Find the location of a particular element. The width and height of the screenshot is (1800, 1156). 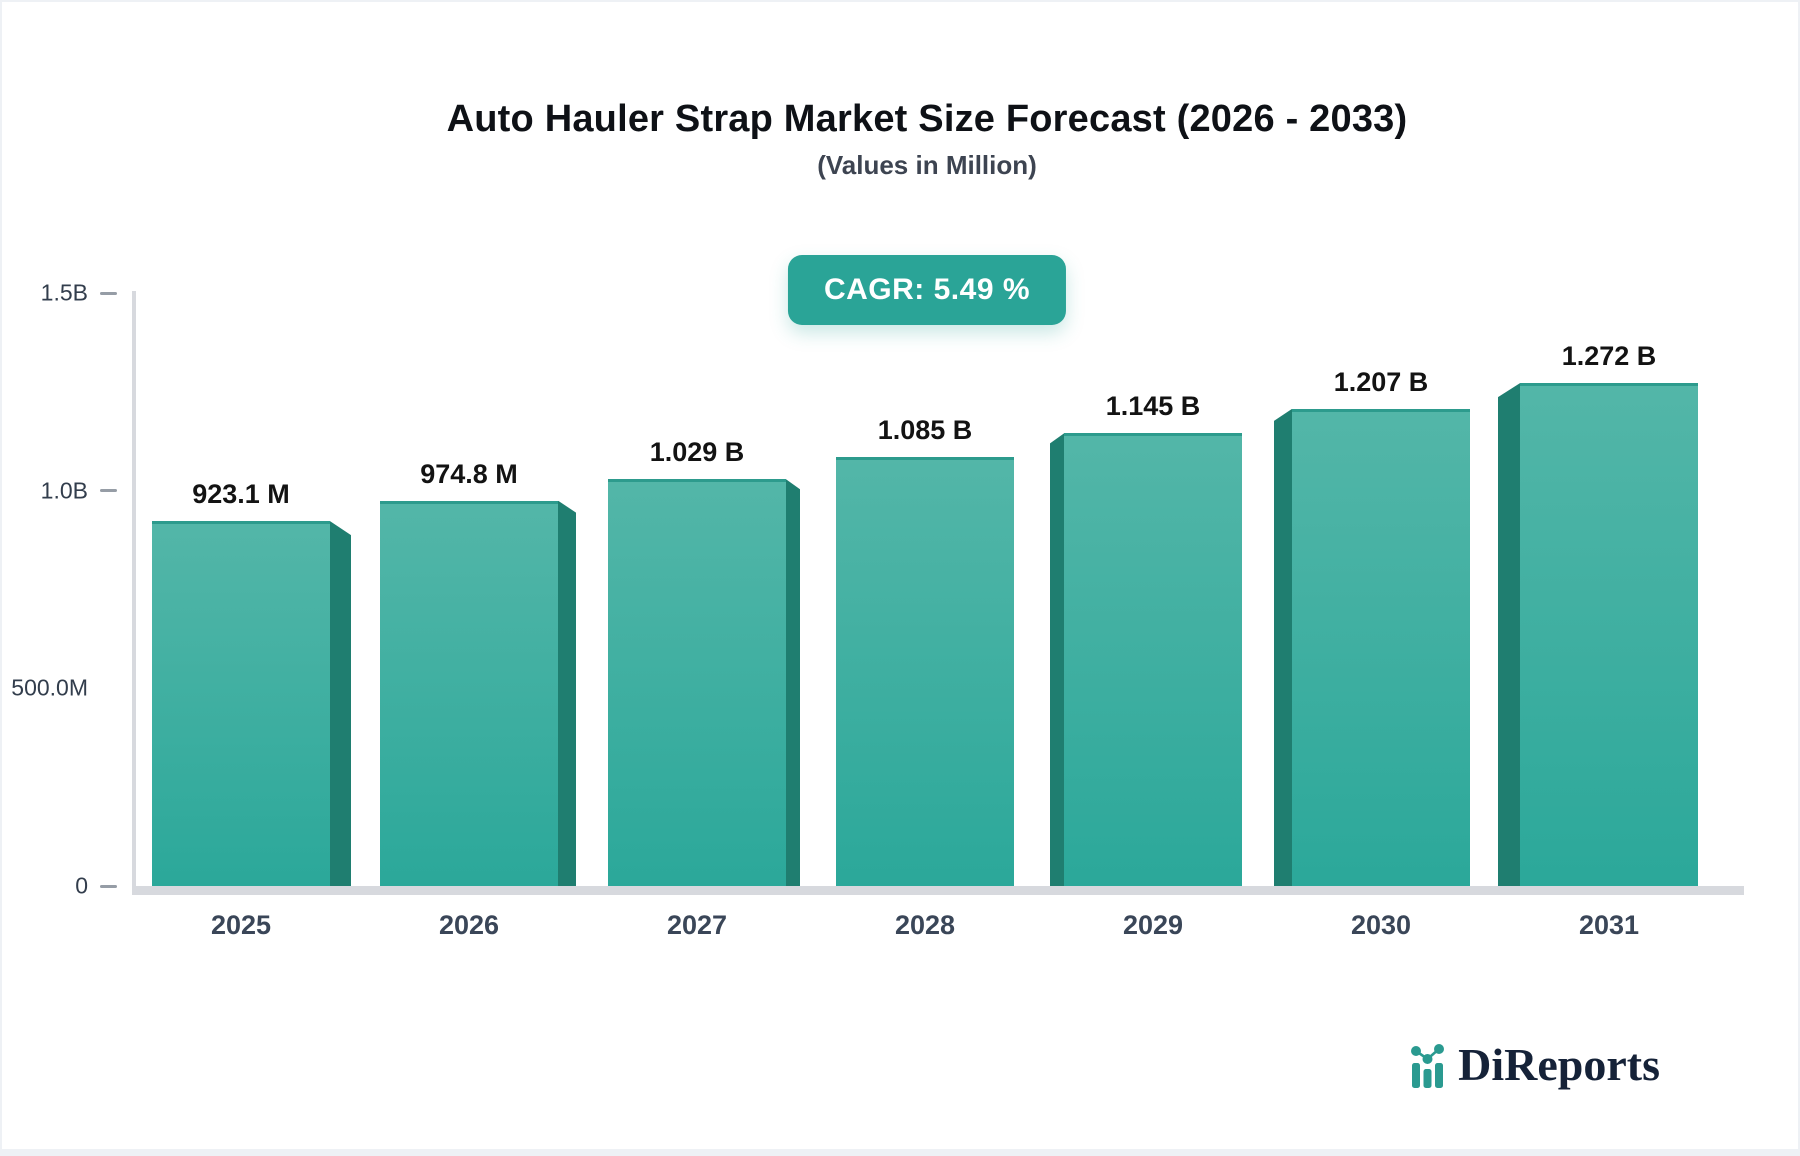

bar-value-label: 1.145 B is located at coordinates (1153, 406).